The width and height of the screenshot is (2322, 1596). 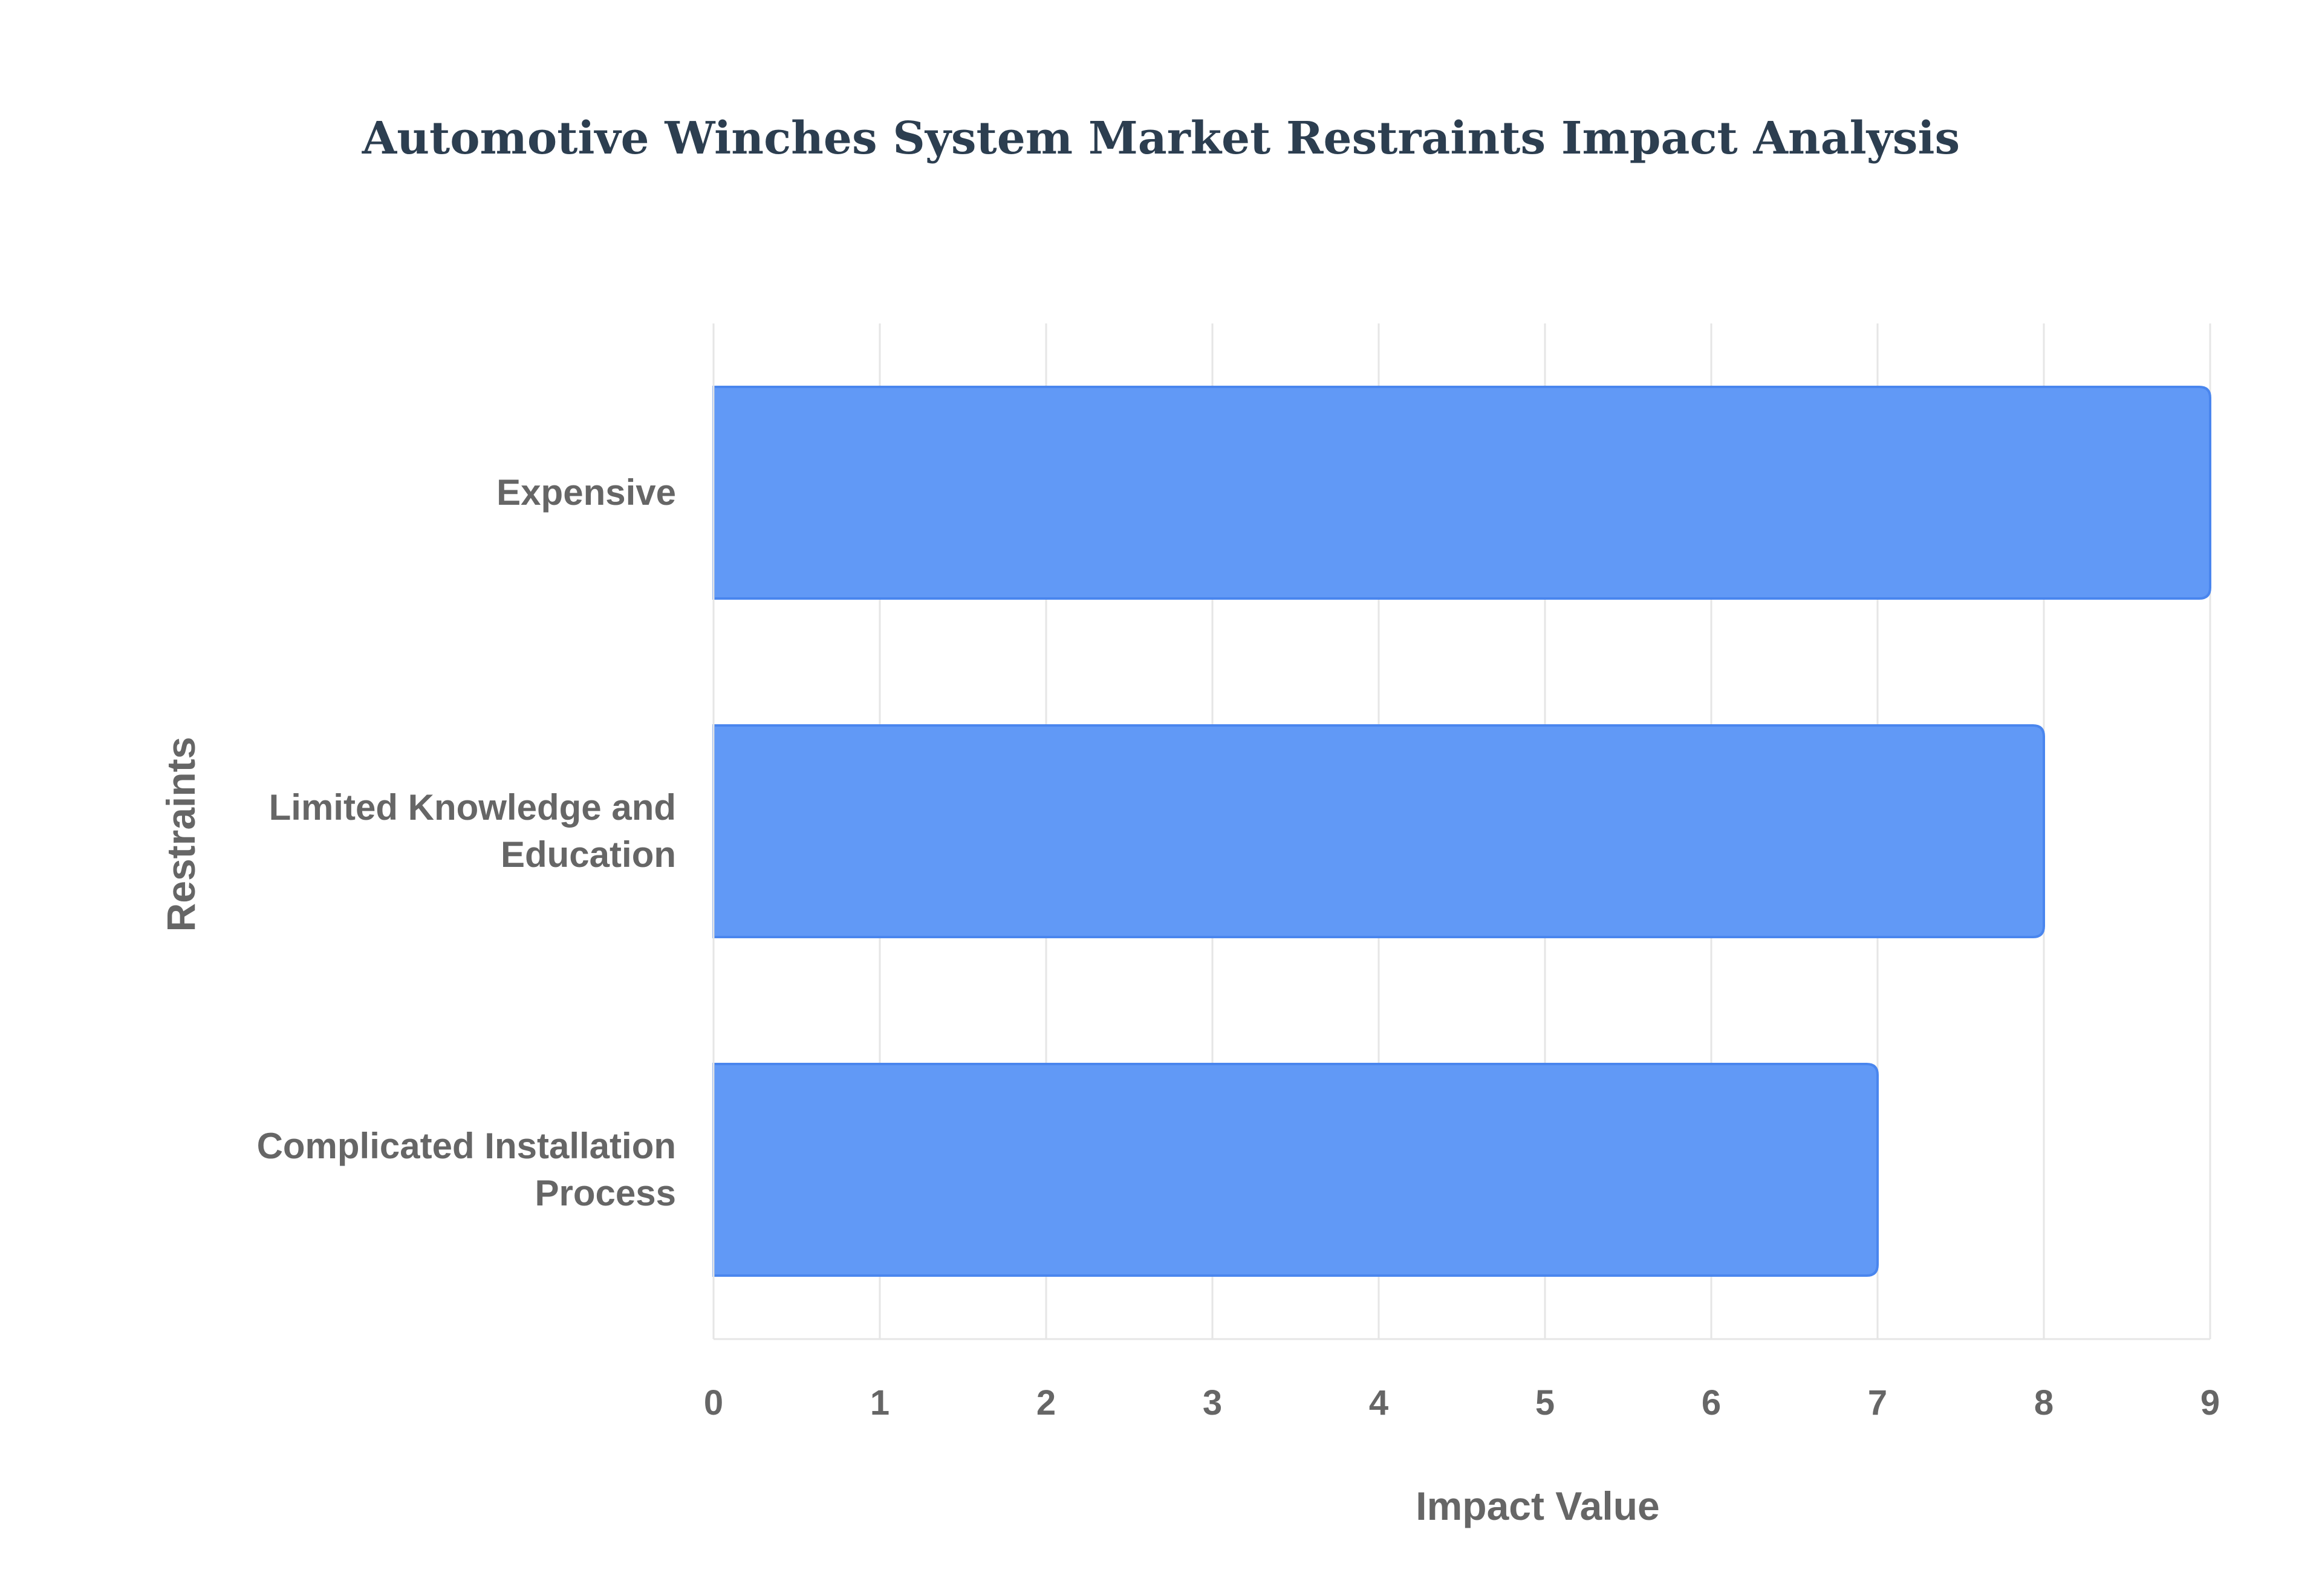 I want to click on x-tick-label: 4, so click(x=1379, y=1402).